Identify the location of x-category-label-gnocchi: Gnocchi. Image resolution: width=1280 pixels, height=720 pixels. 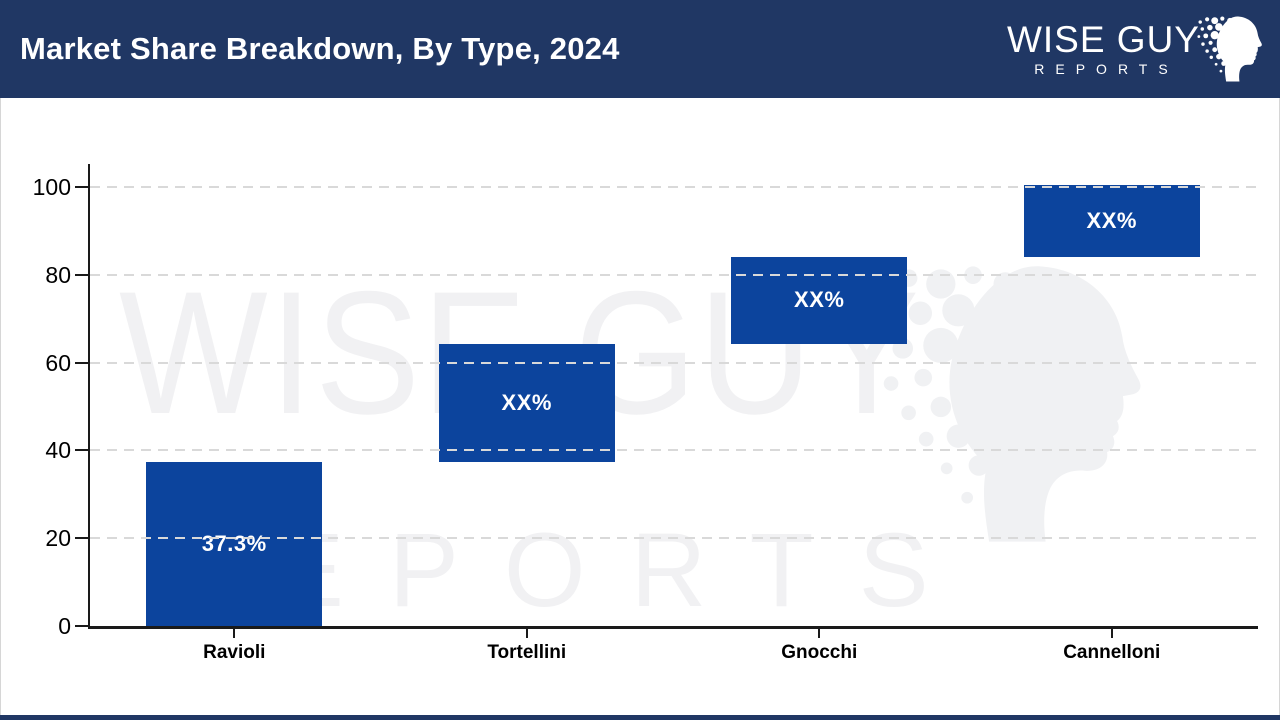
(819, 652).